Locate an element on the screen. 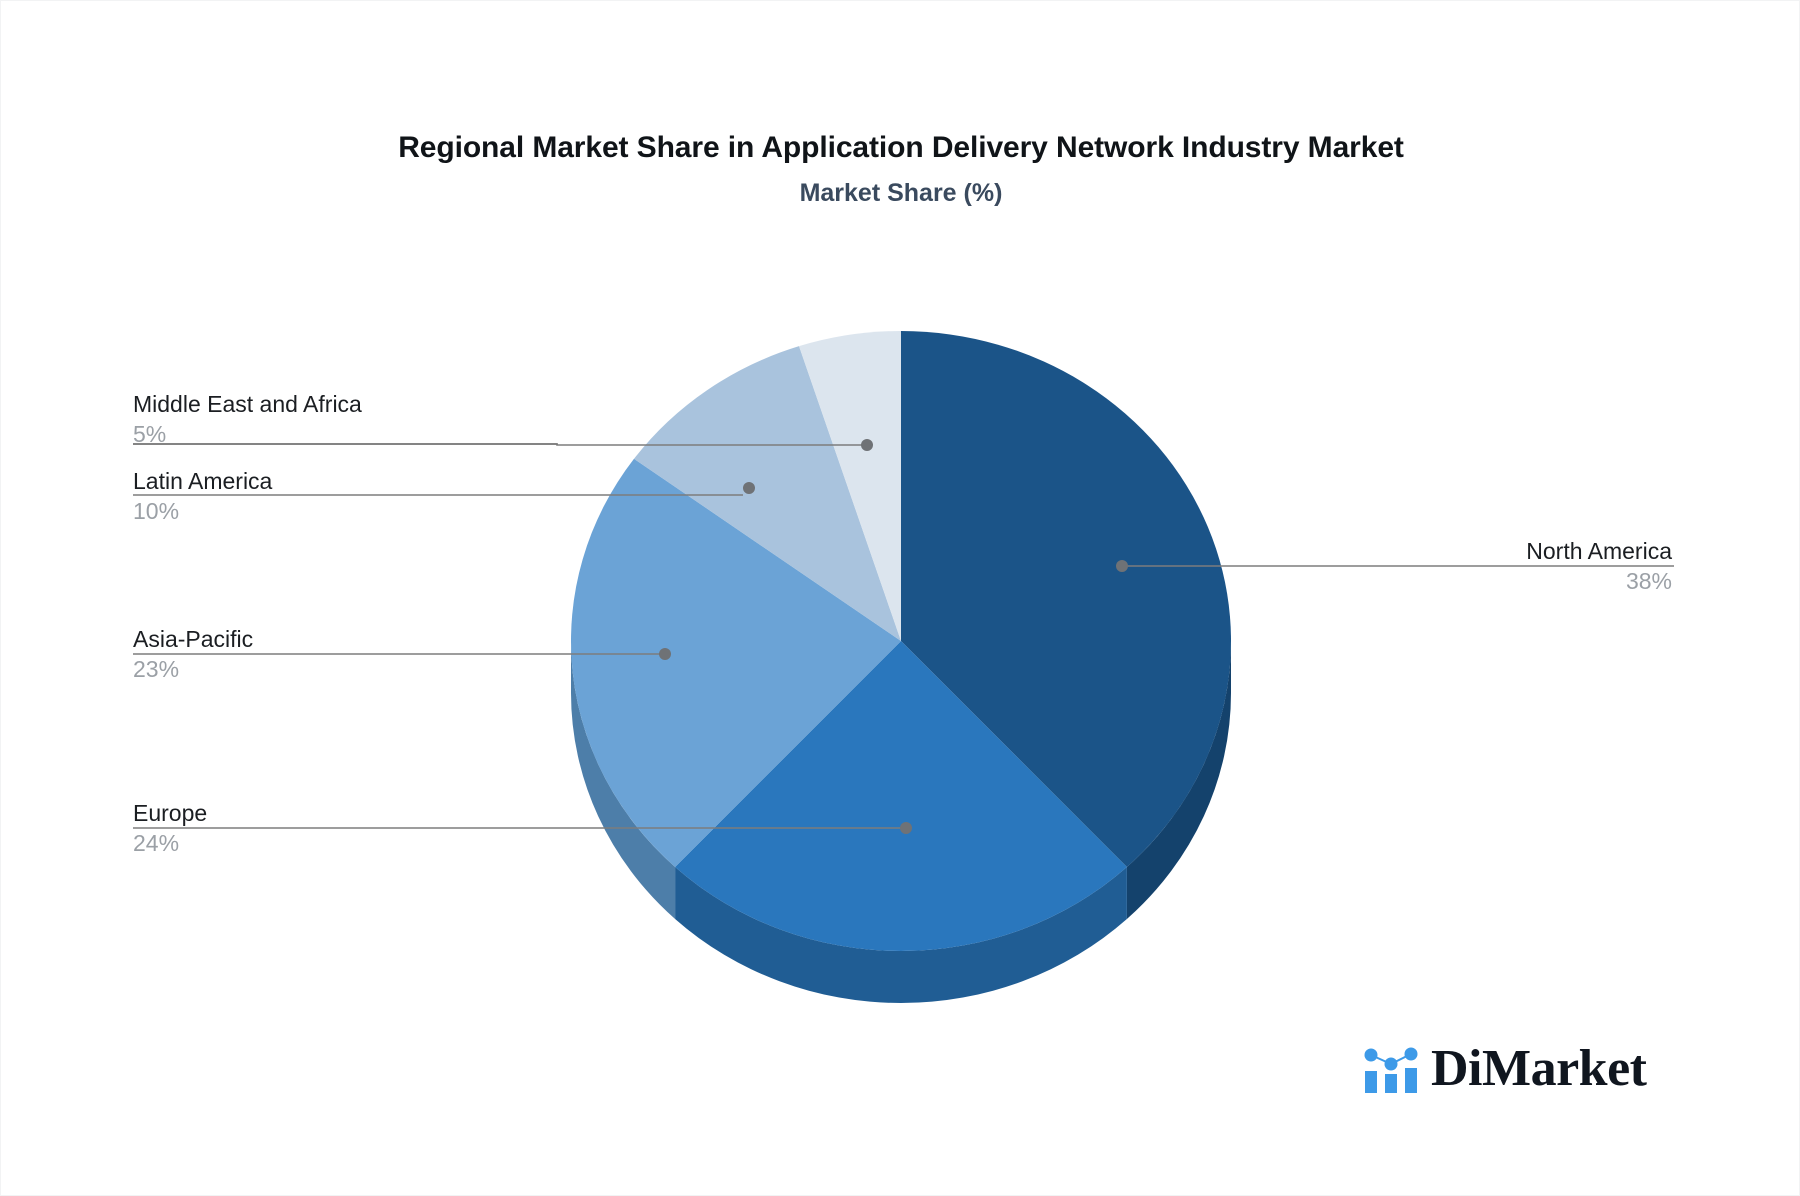 Image resolution: width=1800 pixels, height=1196 pixels. pie-slice-north-america: North America 38% is located at coordinates (1066, 599).